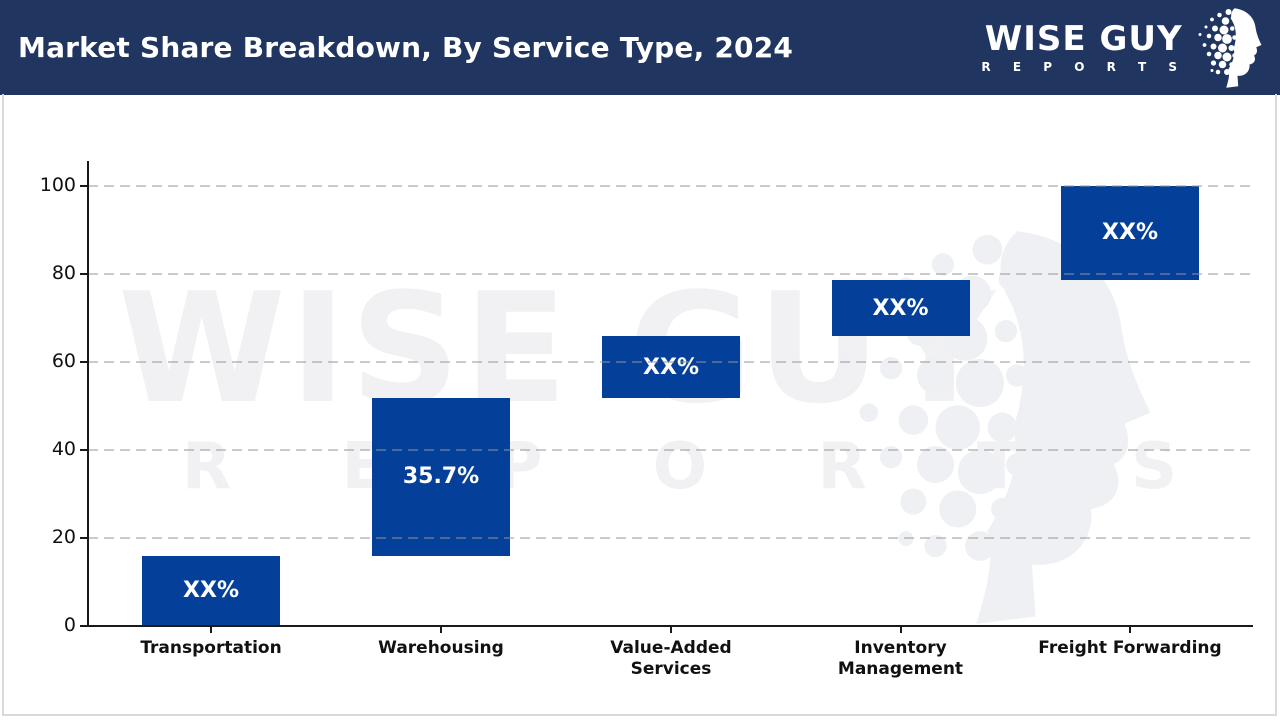 The image size is (1280, 720). I want to click on y-axis-line, so click(88, 394).